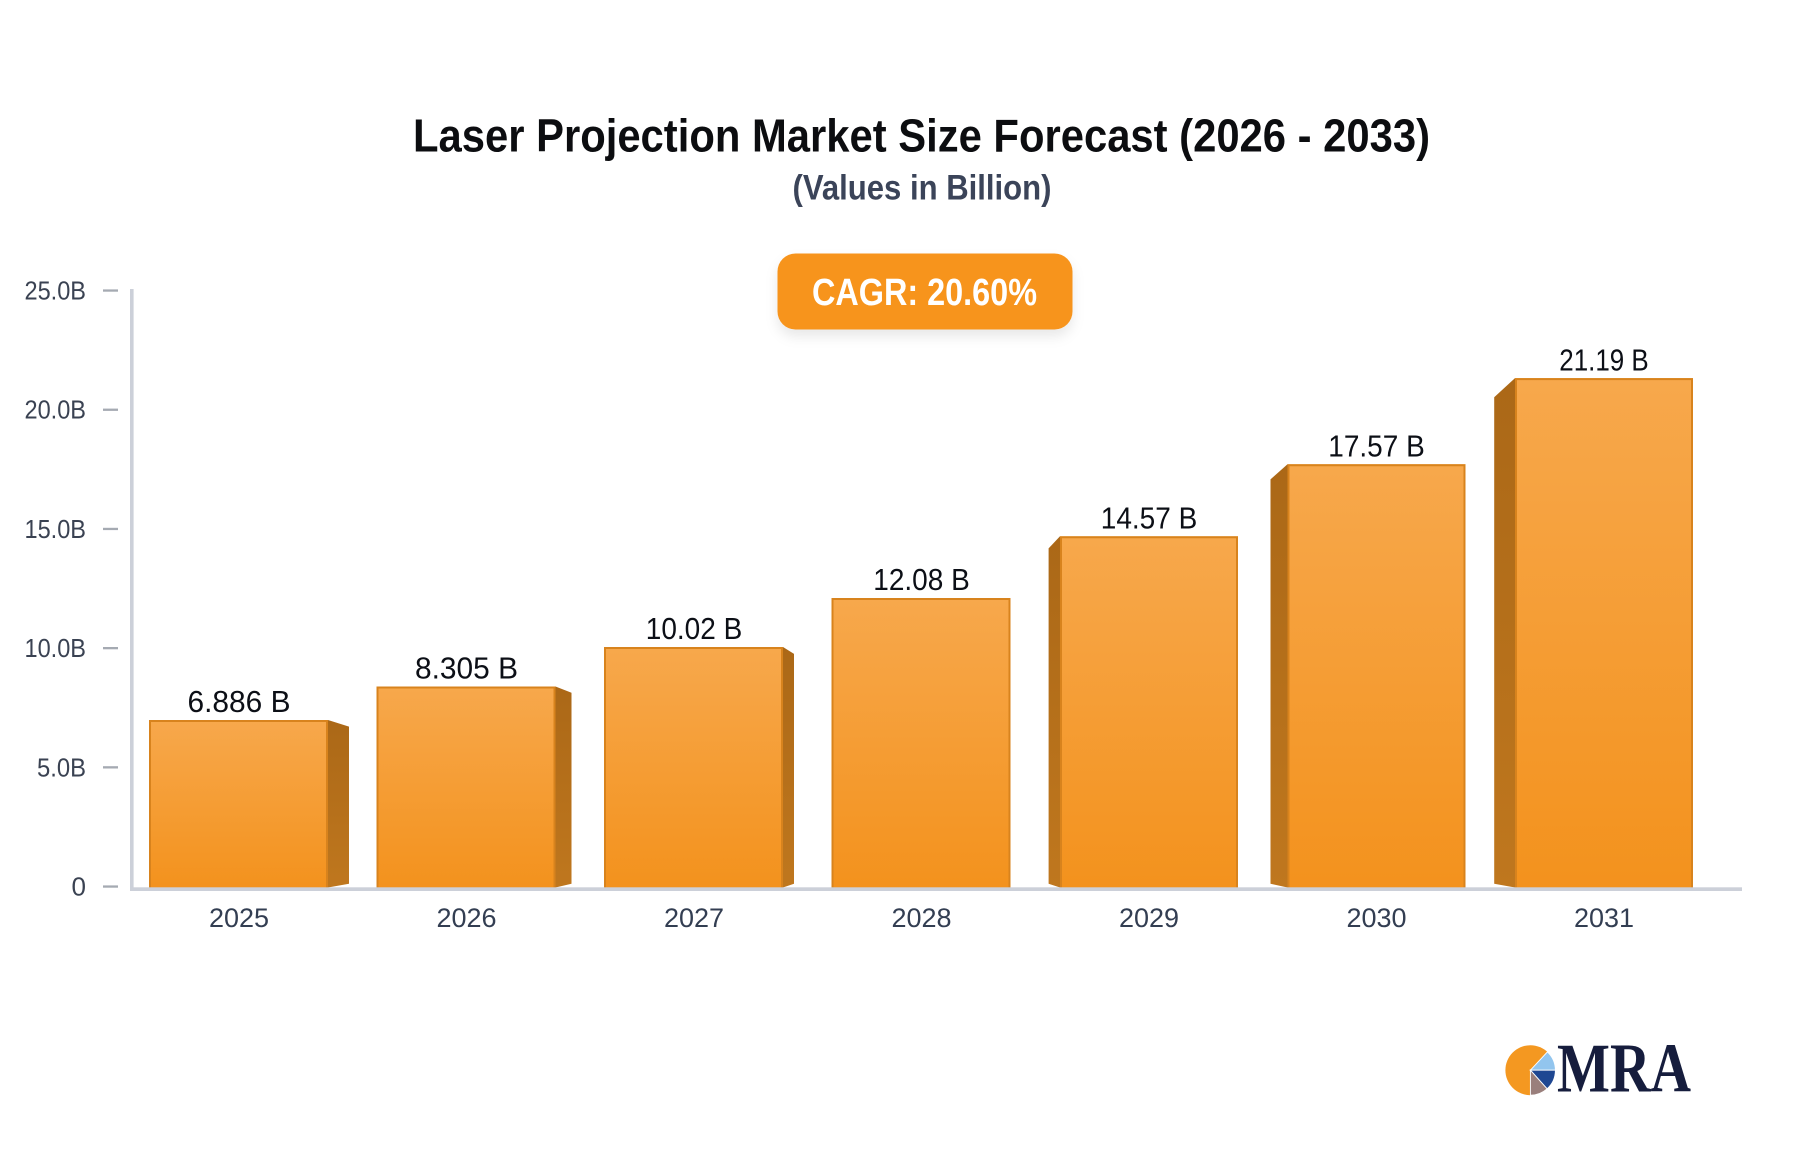  What do you see at coordinates (239, 918) in the screenshot?
I see `svg-text: 2025` at bounding box center [239, 918].